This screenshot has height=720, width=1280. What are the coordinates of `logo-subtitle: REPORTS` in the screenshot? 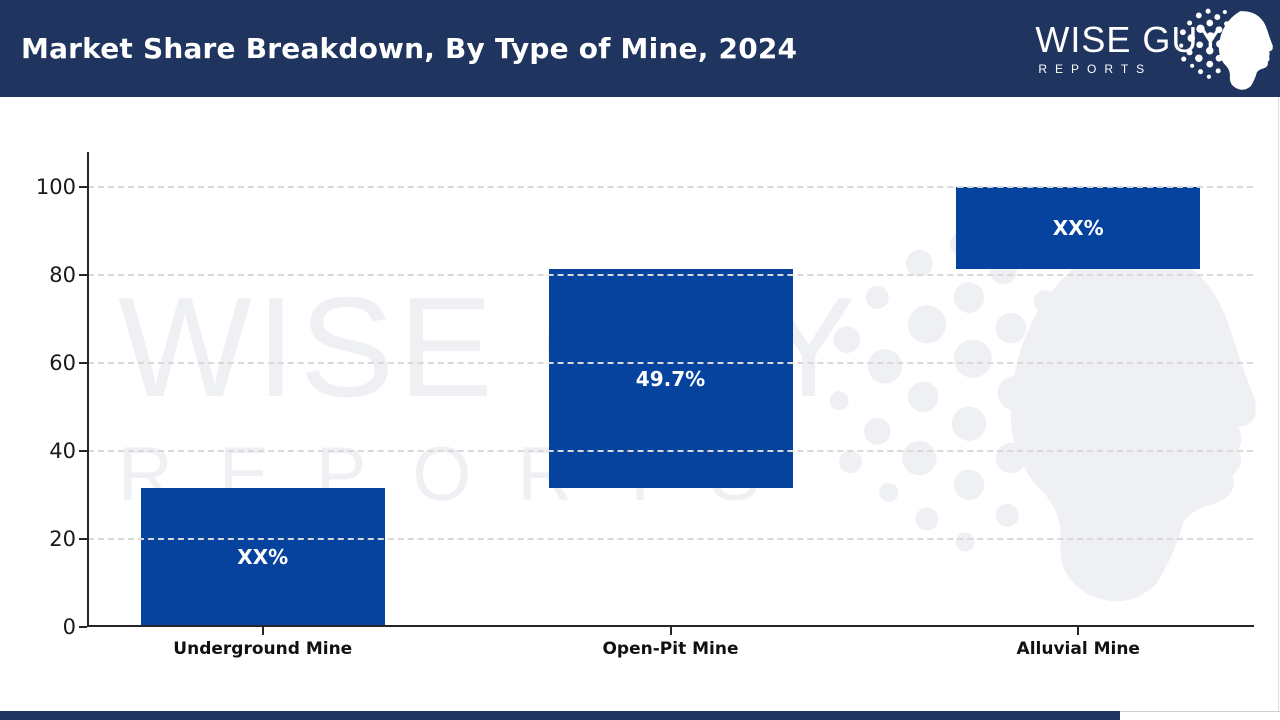 It's located at (1095, 69).